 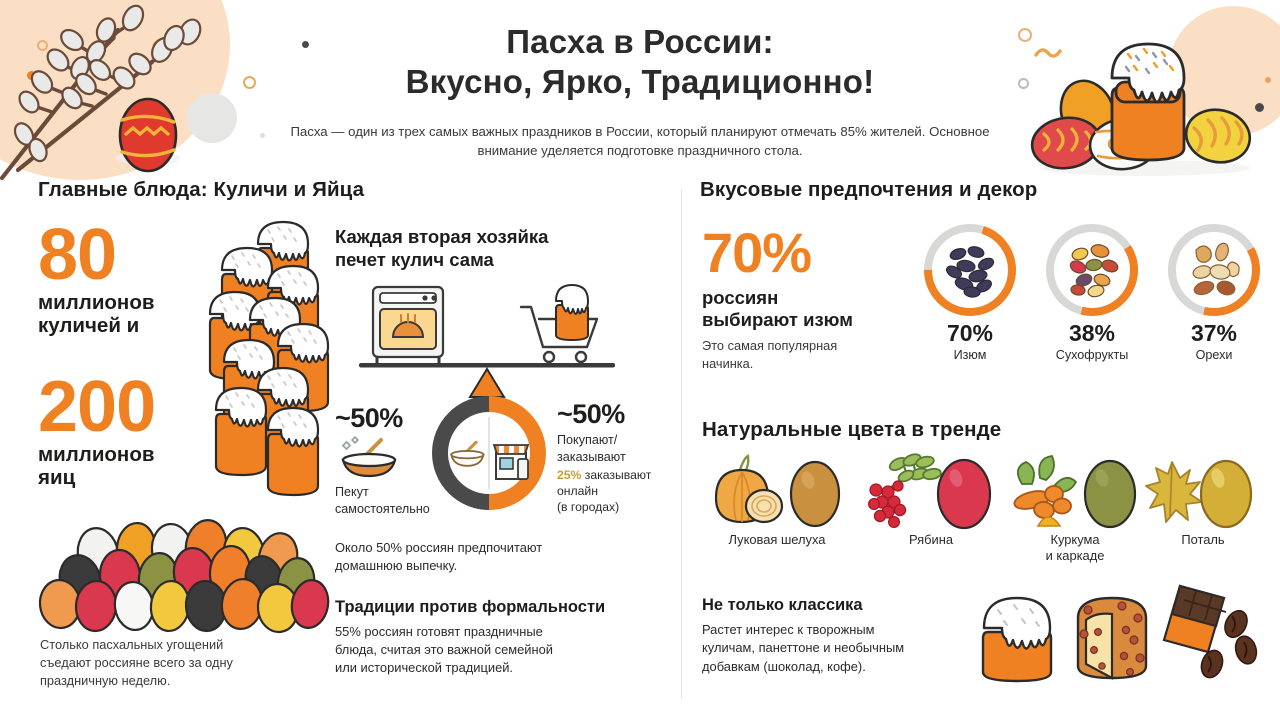 I want to click on willow-branch-illustration, so click(x=101, y=92).